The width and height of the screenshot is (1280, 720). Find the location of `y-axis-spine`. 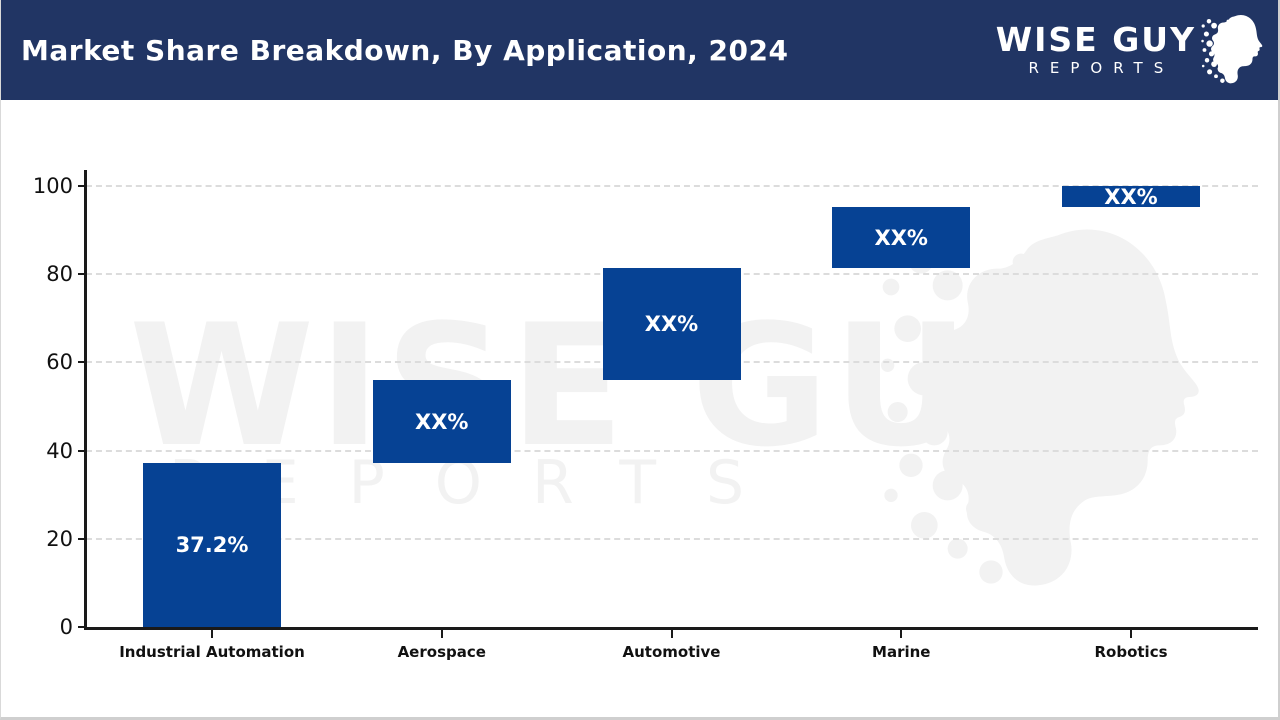

y-axis-spine is located at coordinates (85, 400).